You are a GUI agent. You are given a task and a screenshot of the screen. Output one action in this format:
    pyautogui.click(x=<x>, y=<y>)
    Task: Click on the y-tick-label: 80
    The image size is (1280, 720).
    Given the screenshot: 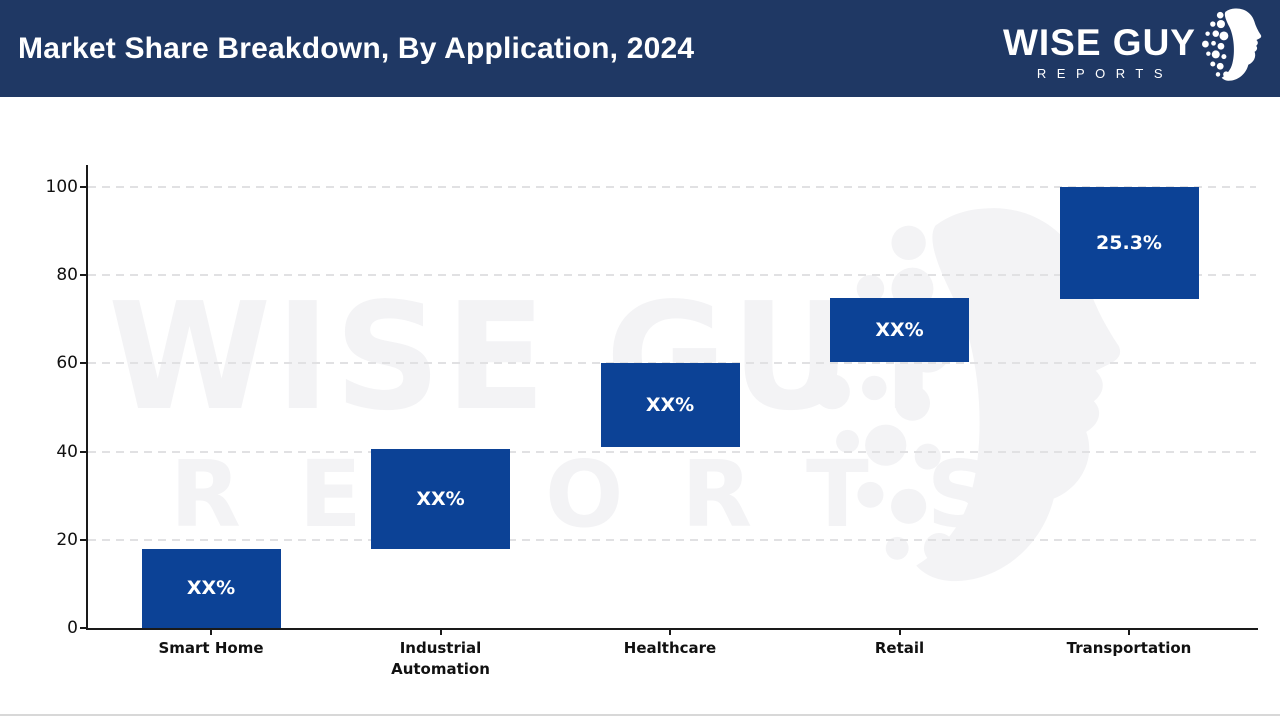 What is the action you would take?
    pyautogui.click(x=67, y=275)
    